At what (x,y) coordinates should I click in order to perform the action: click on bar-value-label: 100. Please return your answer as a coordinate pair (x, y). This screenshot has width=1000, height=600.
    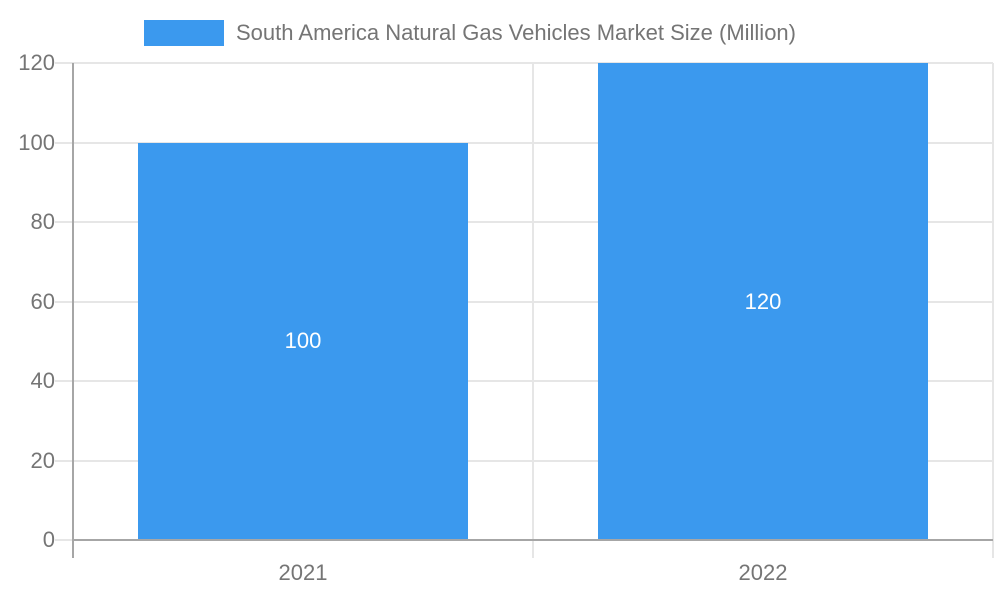
    Looking at the image, I should click on (303, 341).